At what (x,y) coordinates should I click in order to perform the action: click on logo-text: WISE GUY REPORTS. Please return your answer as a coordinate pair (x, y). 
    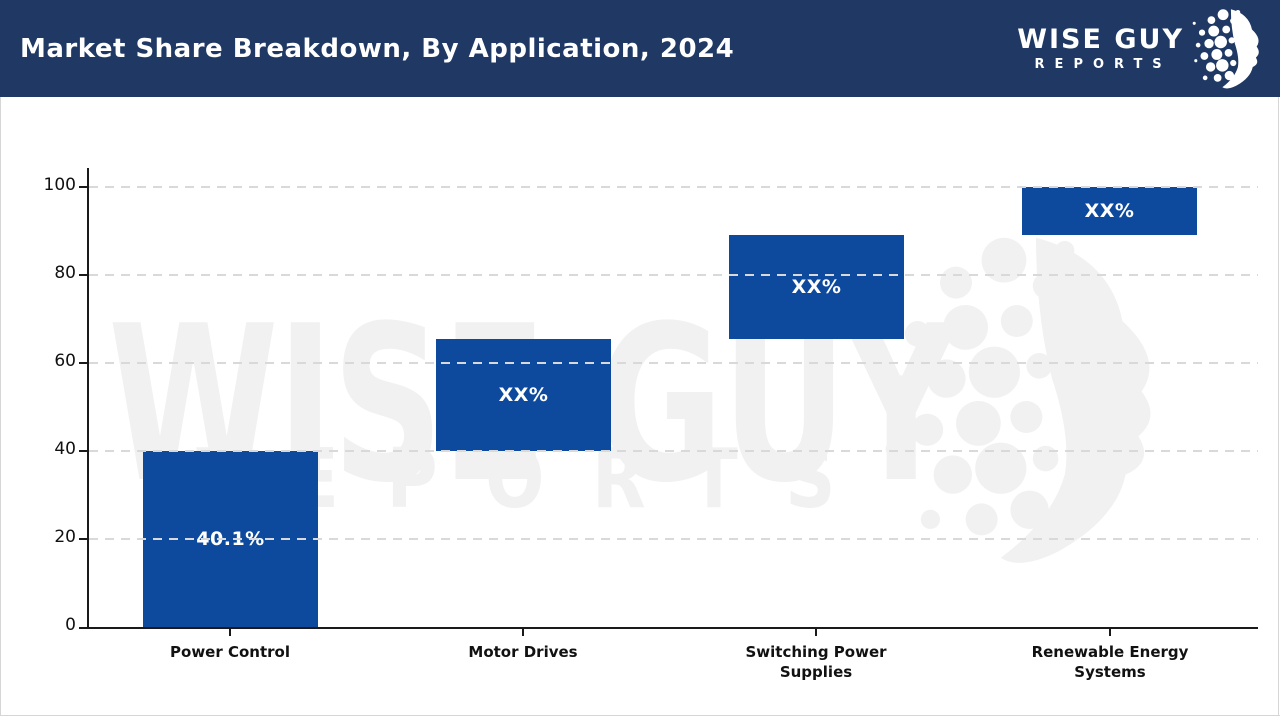
    Looking at the image, I should click on (1100, 48).